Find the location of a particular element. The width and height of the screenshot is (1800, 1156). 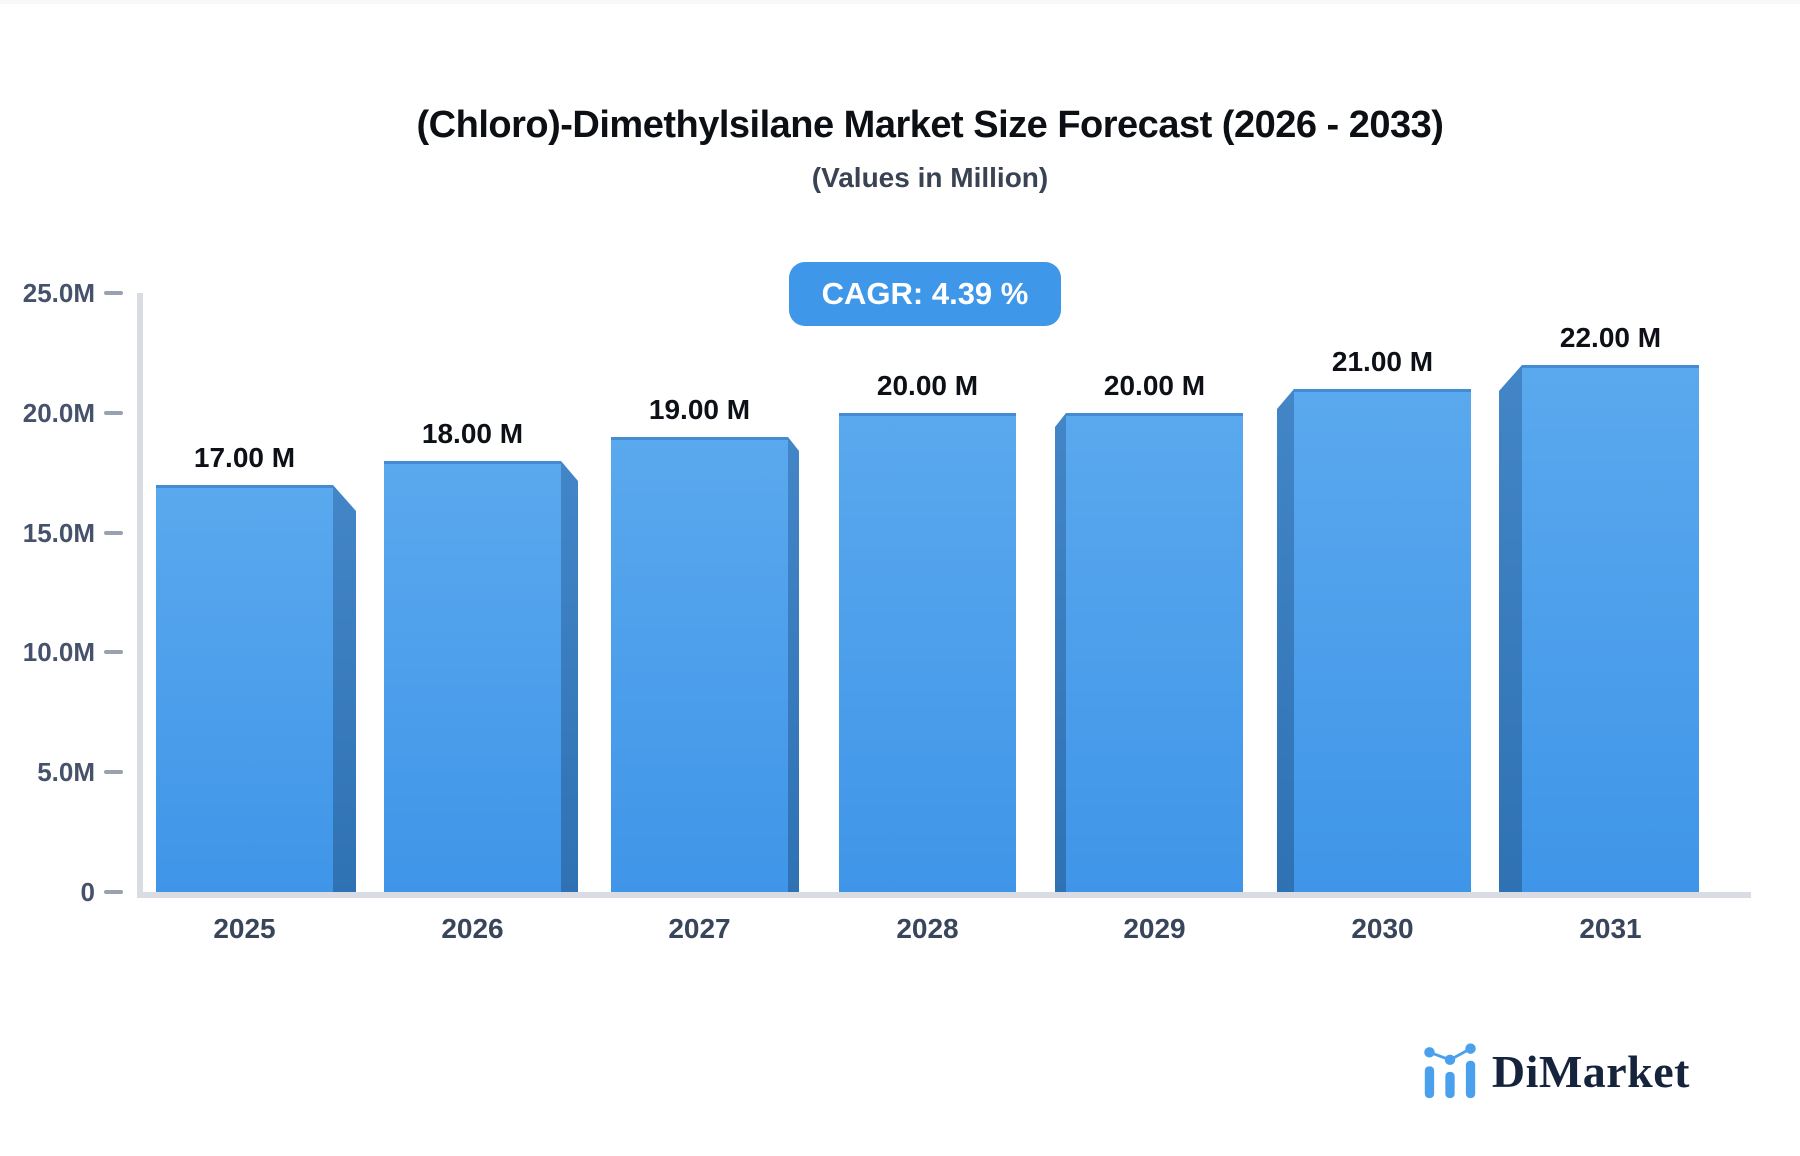

x-axis-label: 2029 is located at coordinates (1154, 928).